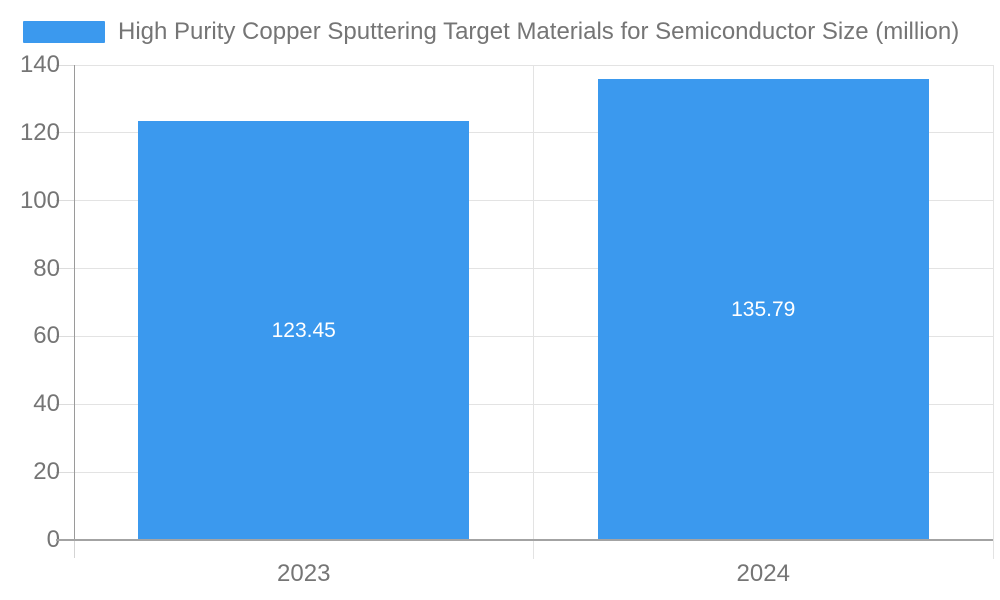 The width and height of the screenshot is (1000, 600). Describe the element at coordinates (74, 302) in the screenshot. I see `y-axis-line` at that location.